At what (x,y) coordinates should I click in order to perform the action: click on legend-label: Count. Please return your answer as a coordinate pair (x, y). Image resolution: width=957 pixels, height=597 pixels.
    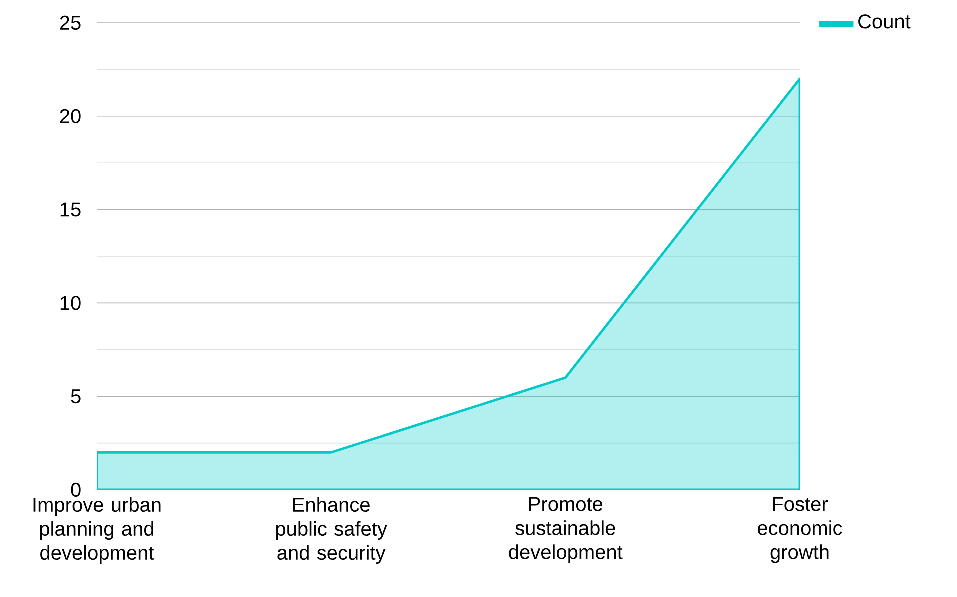
    Looking at the image, I should click on (884, 21).